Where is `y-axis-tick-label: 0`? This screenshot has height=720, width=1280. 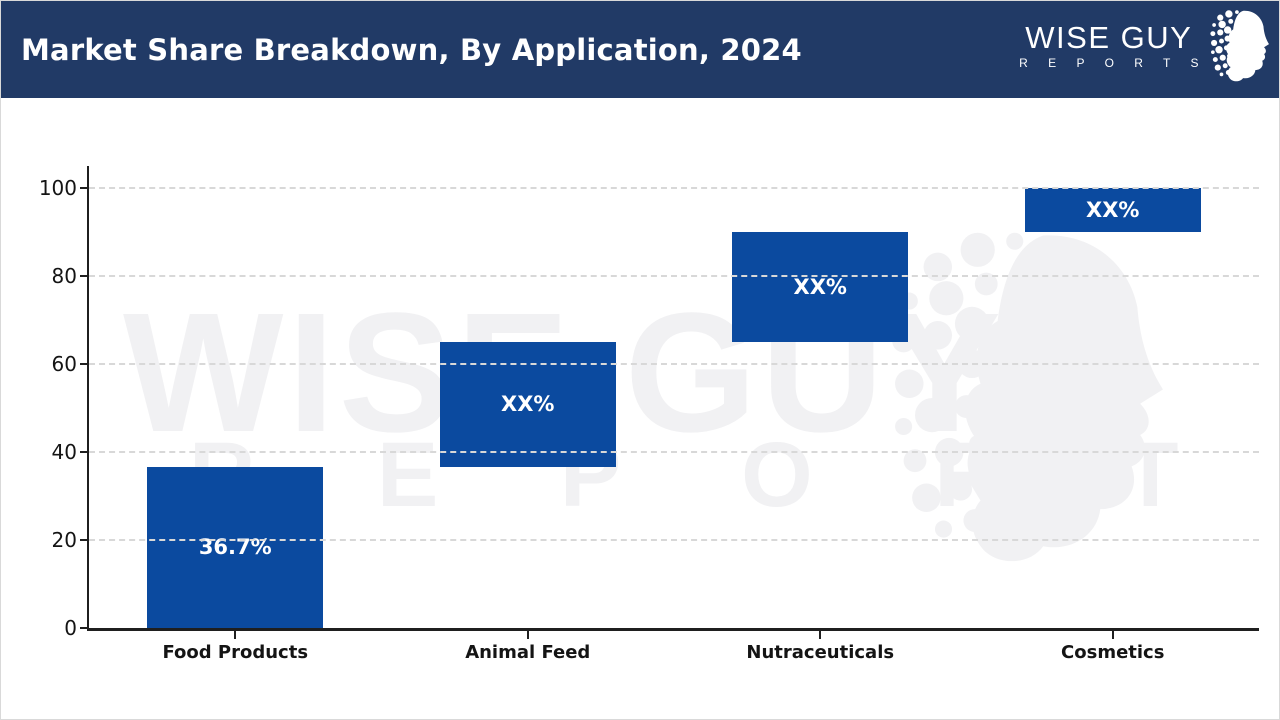 y-axis-tick-label: 0 is located at coordinates (70, 628).